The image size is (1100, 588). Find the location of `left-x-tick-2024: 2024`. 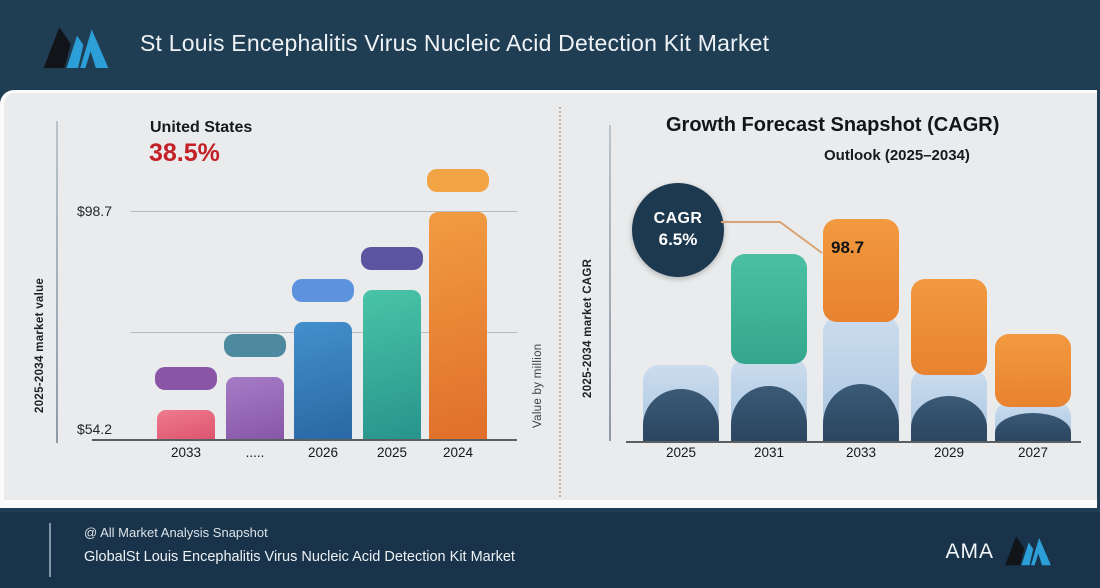

left-x-tick-2024: 2024 is located at coordinates (458, 452).